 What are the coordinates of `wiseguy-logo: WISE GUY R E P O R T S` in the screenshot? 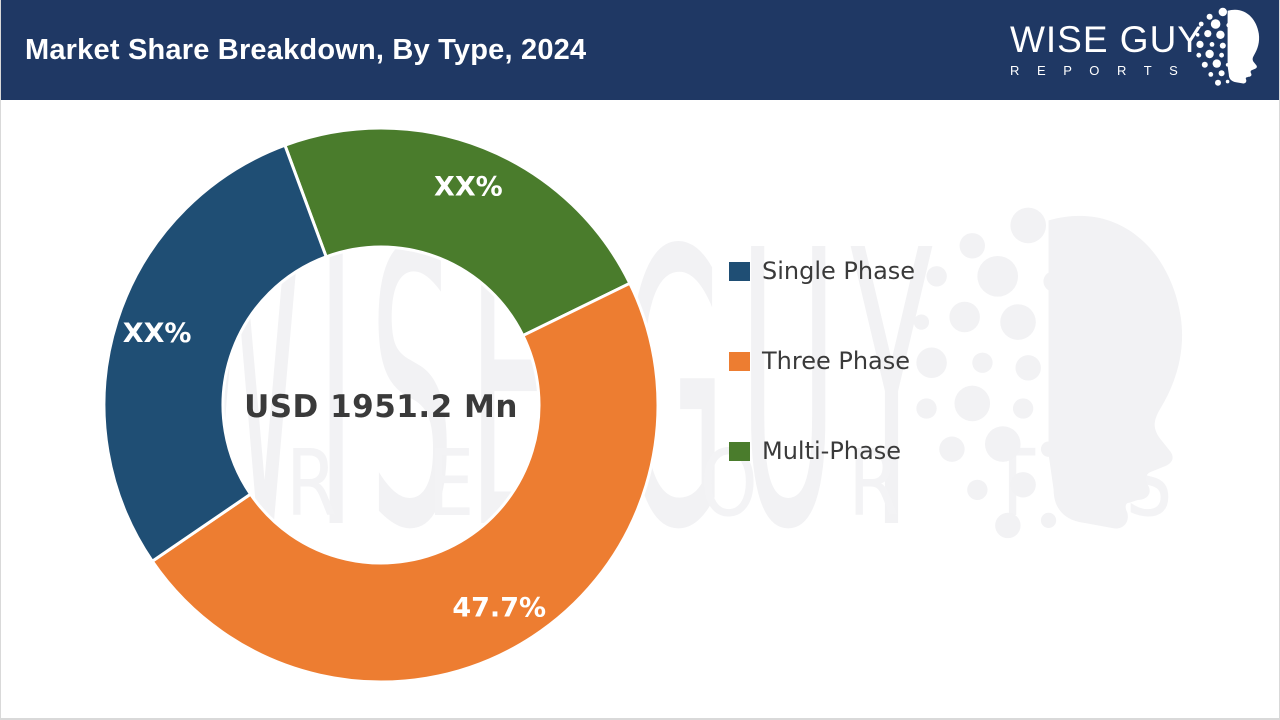 It's located at (1136, 48).